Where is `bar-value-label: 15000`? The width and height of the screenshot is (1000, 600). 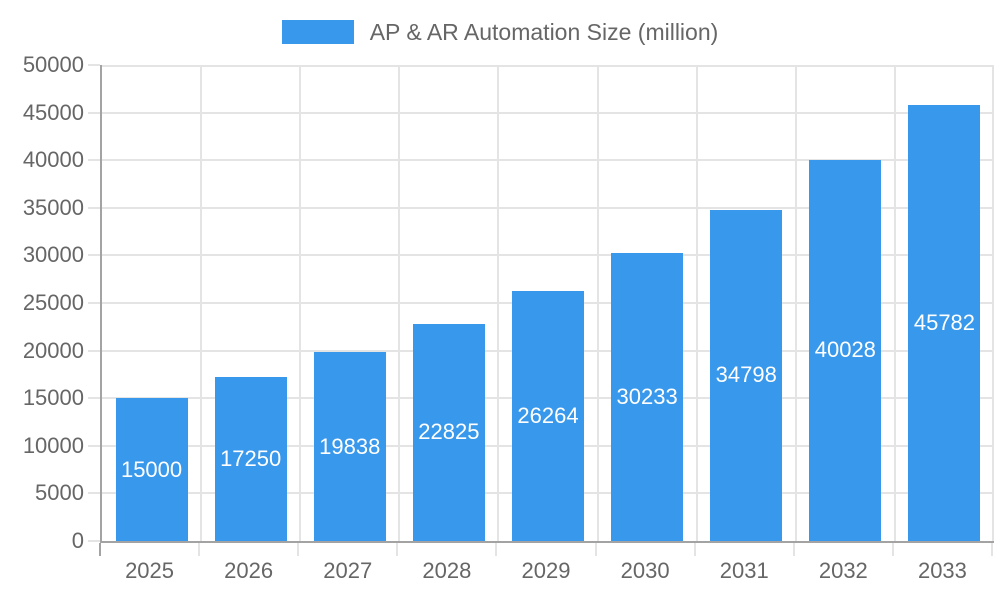
bar-value-label: 15000 is located at coordinates (151, 469).